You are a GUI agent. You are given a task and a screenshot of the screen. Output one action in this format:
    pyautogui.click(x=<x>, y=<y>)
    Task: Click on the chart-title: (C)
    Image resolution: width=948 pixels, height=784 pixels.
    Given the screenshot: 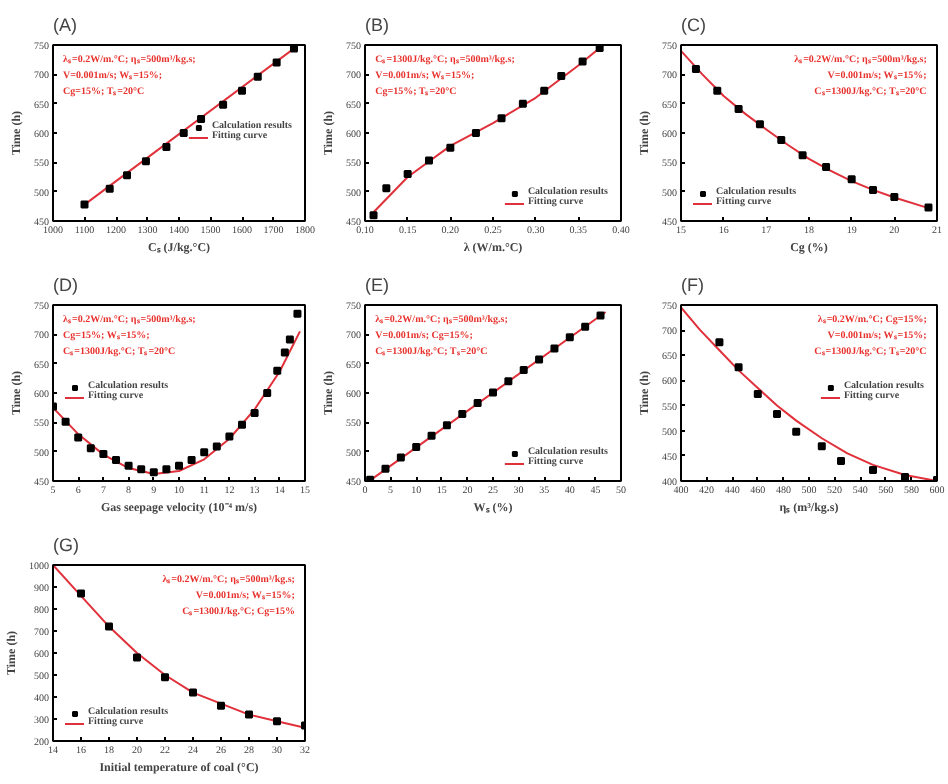 What is the action you would take?
    pyautogui.click(x=693, y=25)
    